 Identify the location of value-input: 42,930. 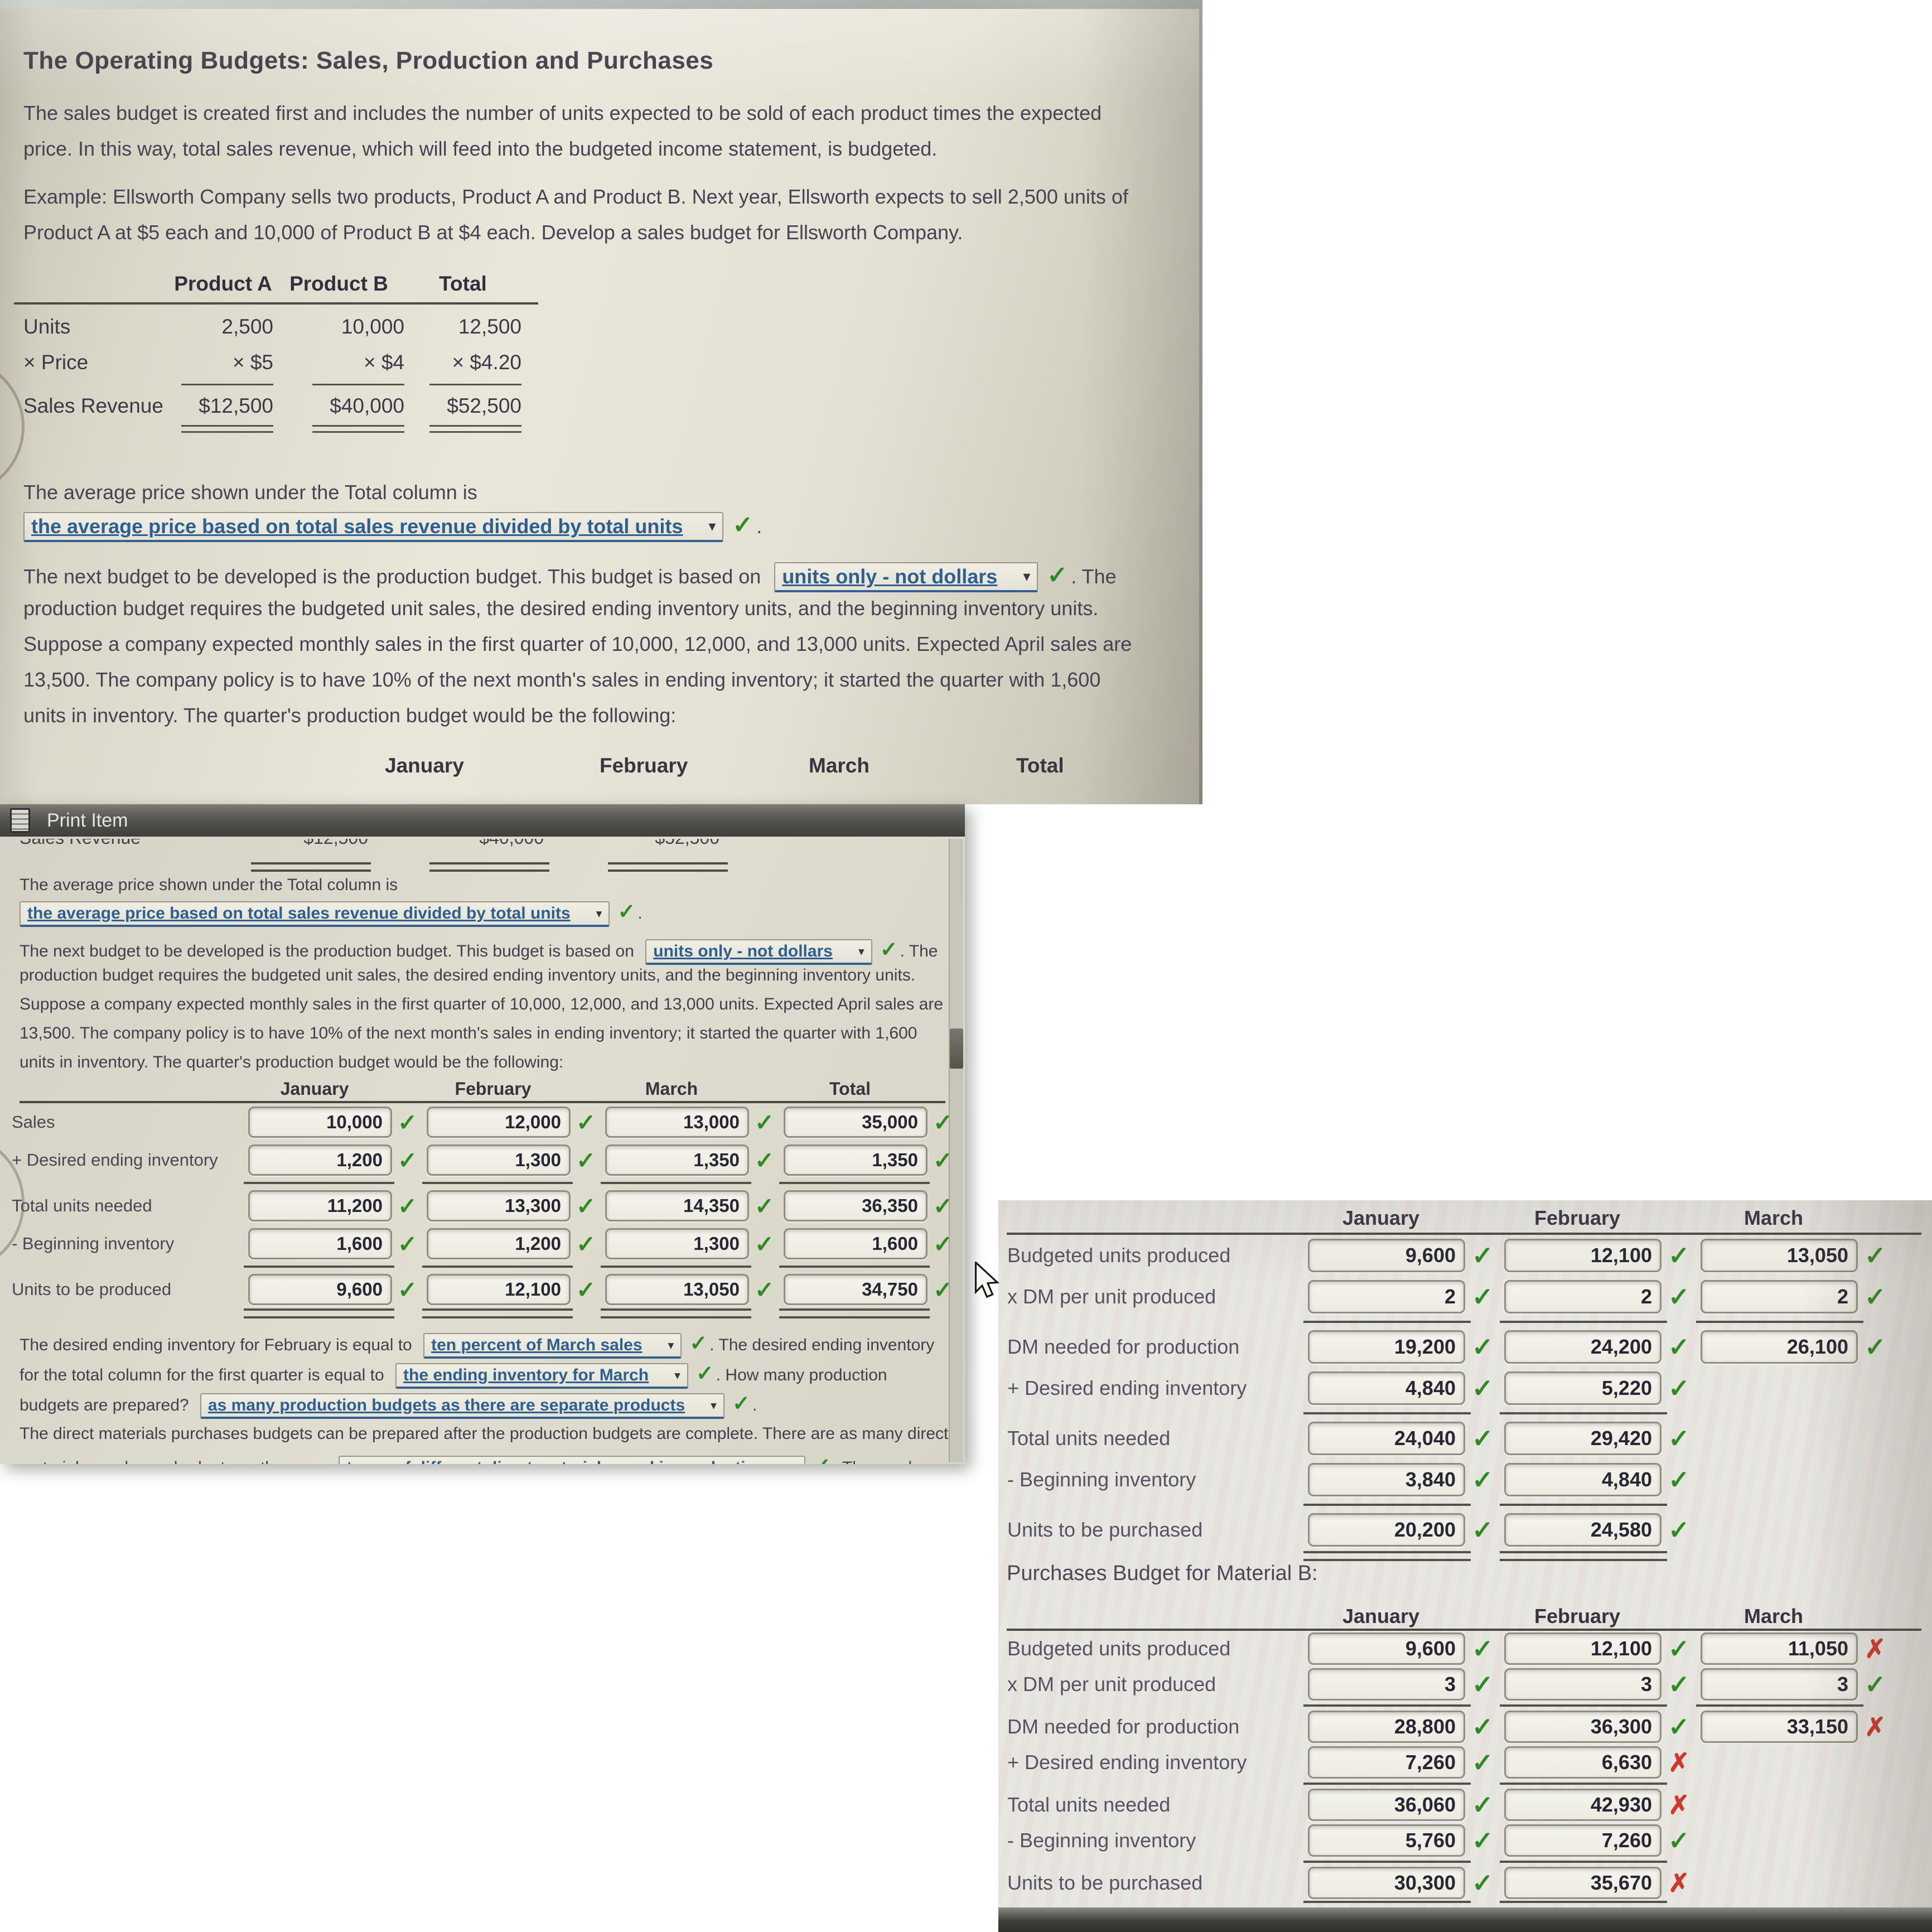
(1582, 1805).